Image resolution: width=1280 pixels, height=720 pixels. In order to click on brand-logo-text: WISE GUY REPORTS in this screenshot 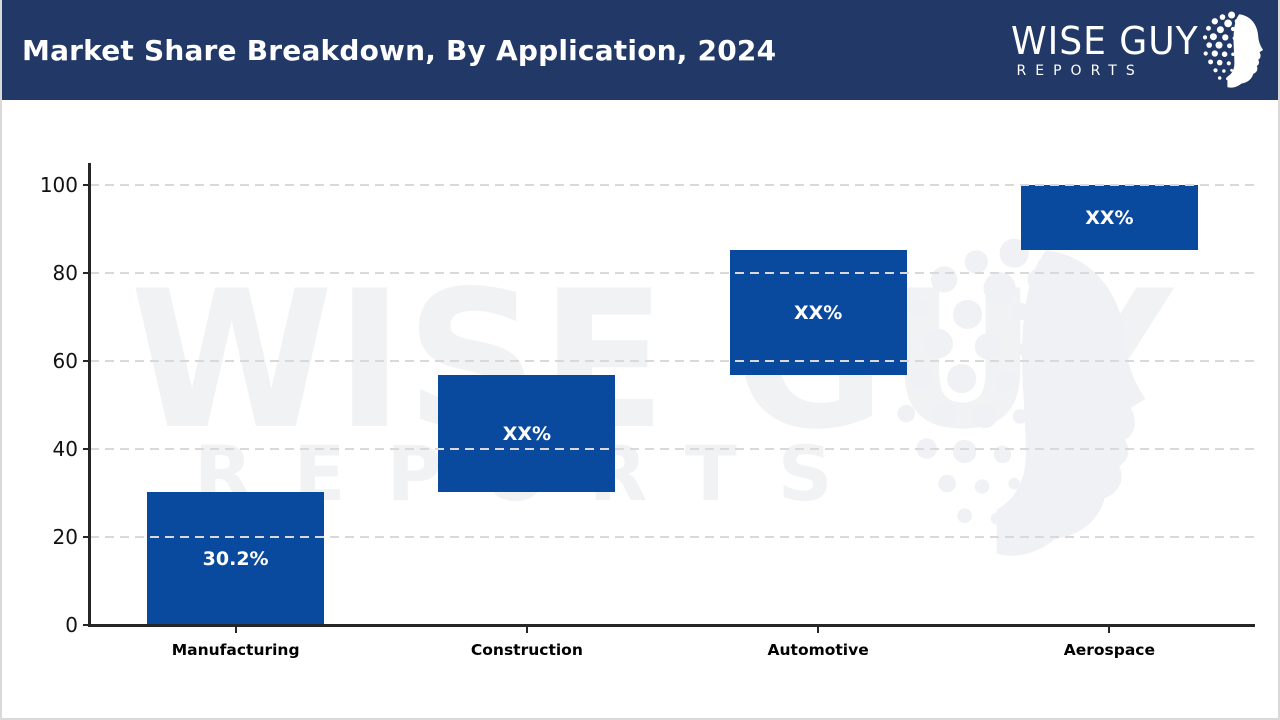, I will do `click(1109, 50)`.